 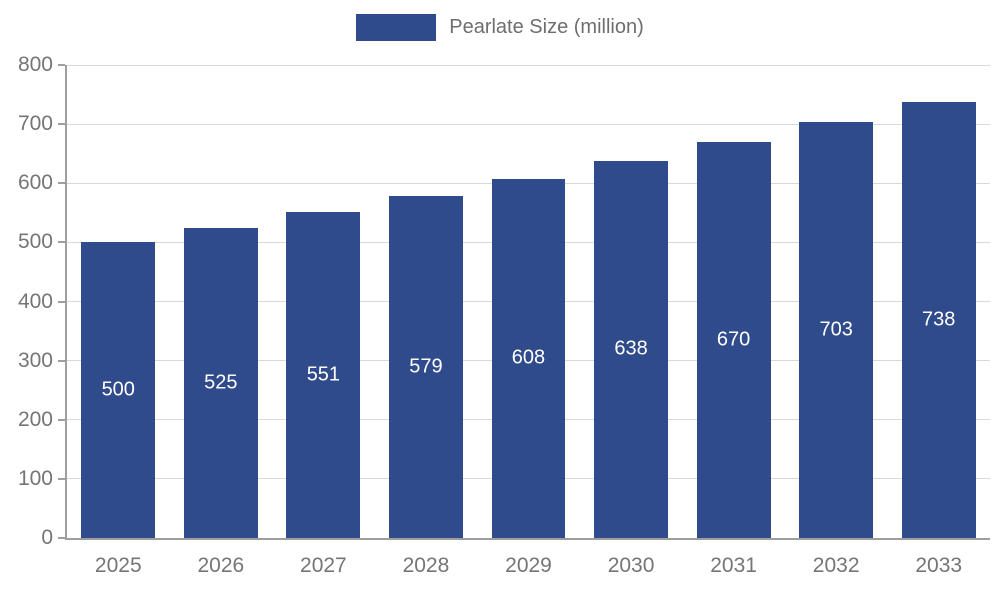 I want to click on chart-legend: Pearlate Size (million), so click(x=500, y=27).